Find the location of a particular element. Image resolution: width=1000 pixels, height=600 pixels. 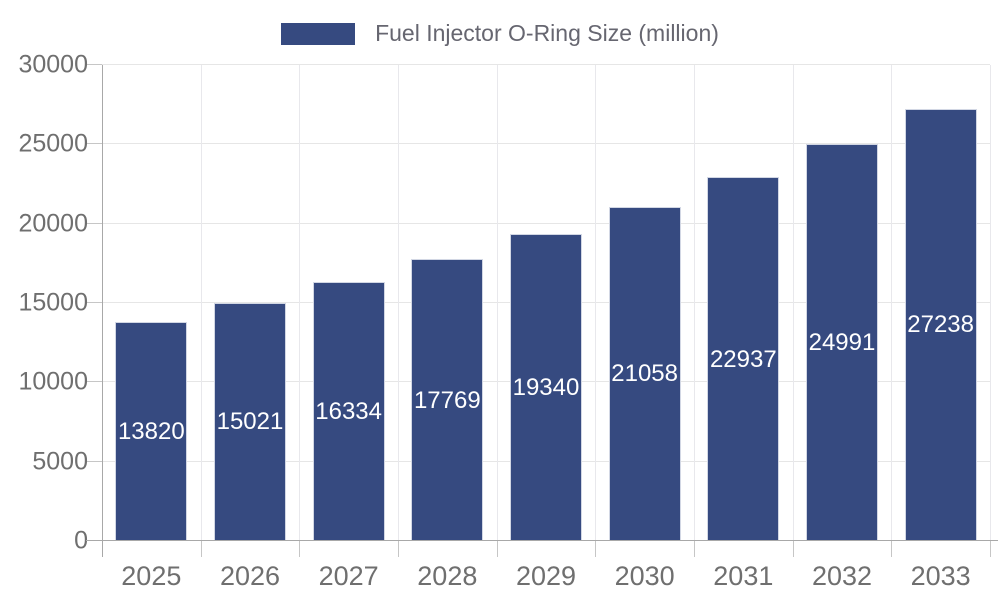

x-tick-label: 2030 is located at coordinates (644, 576).